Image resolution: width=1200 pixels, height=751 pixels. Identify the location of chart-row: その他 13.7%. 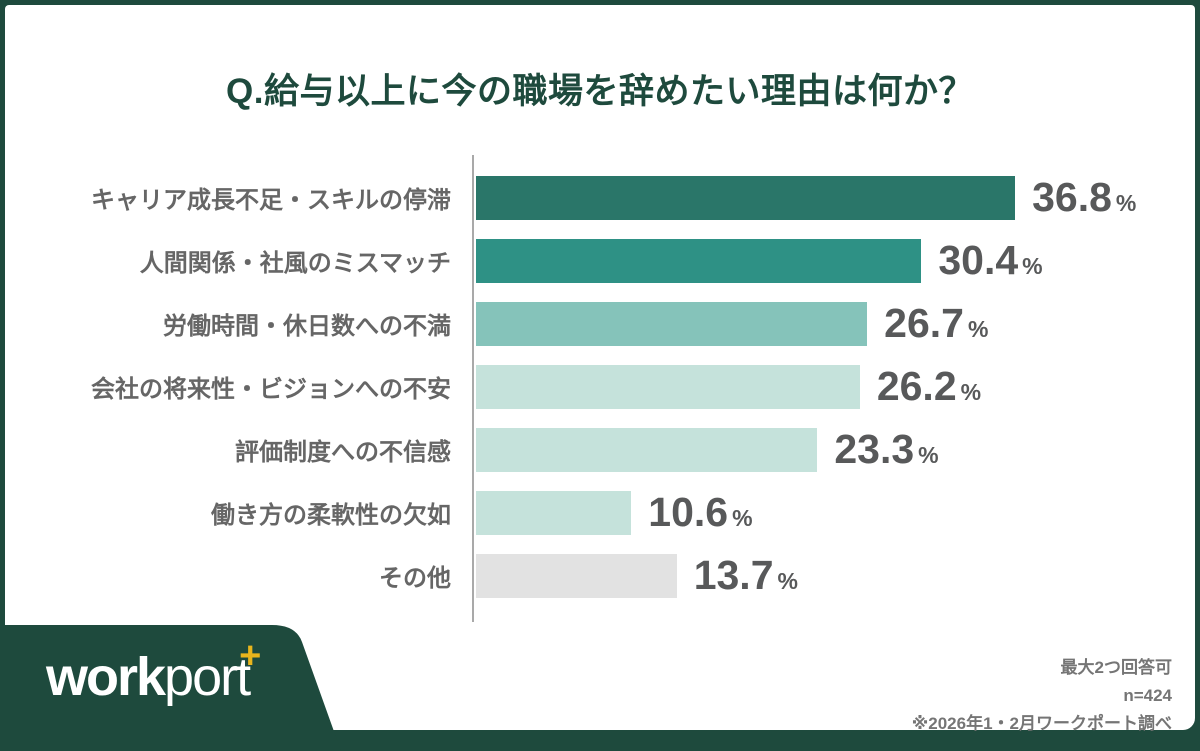
(600, 575).